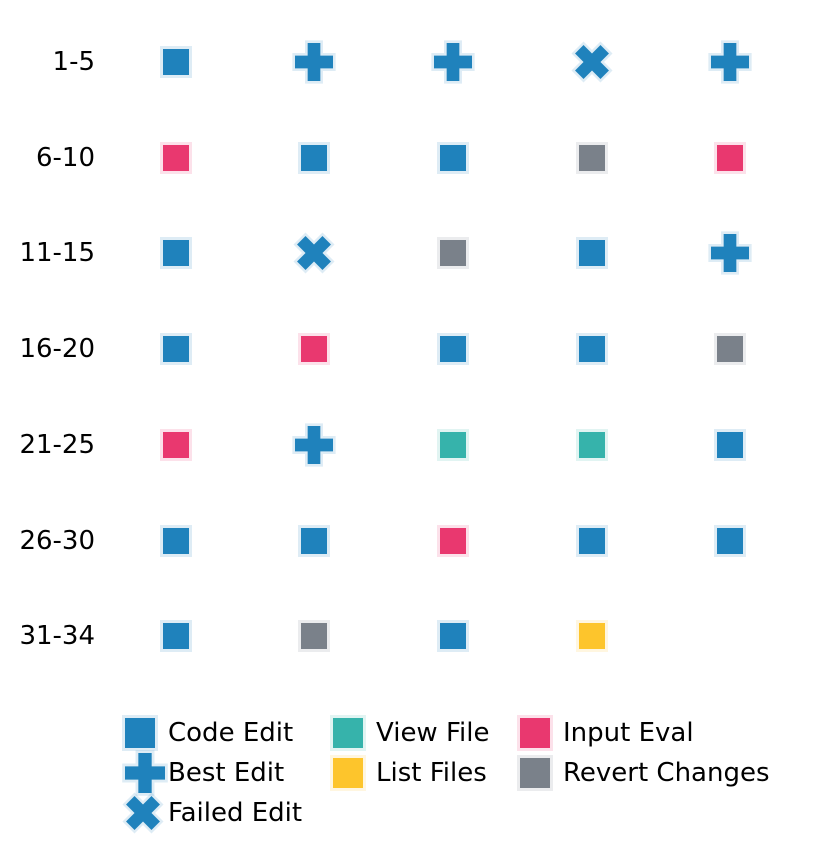 This screenshot has width=813, height=852. What do you see at coordinates (348, 733) in the screenshot?
I see `legend-view-file-square-marker` at bounding box center [348, 733].